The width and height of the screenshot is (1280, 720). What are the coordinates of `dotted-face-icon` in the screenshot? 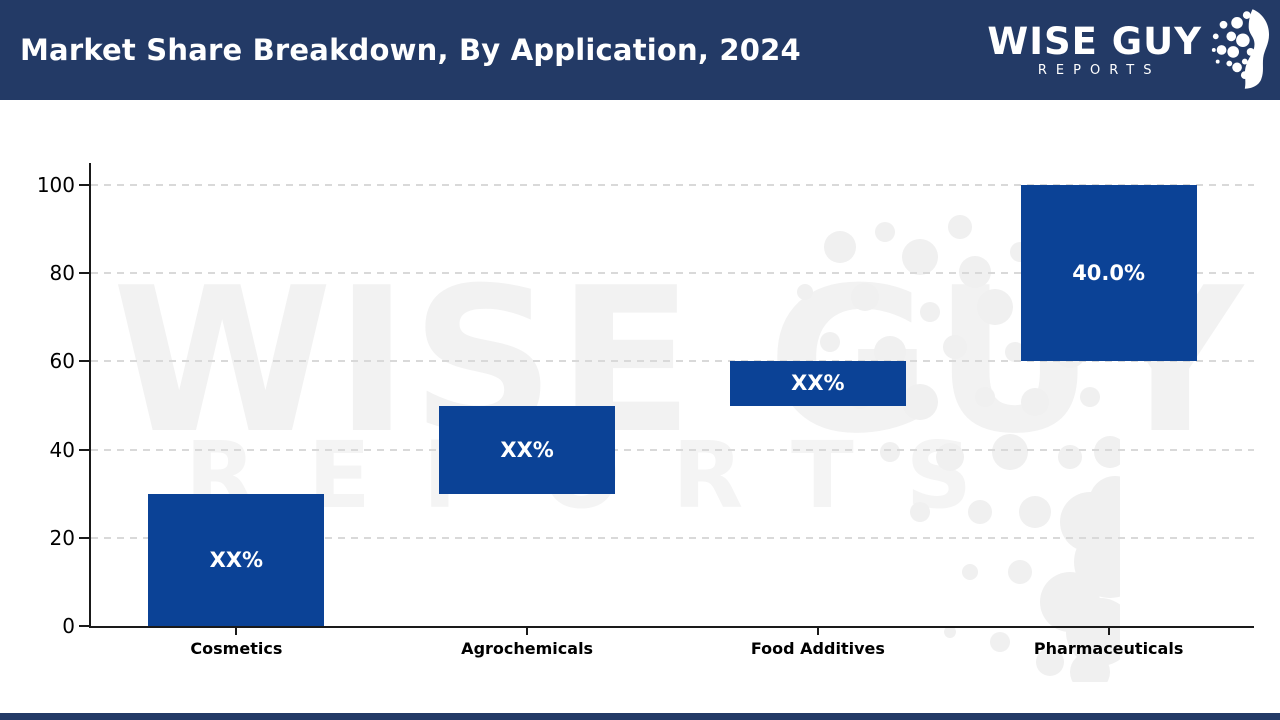 It's located at (1239, 50).